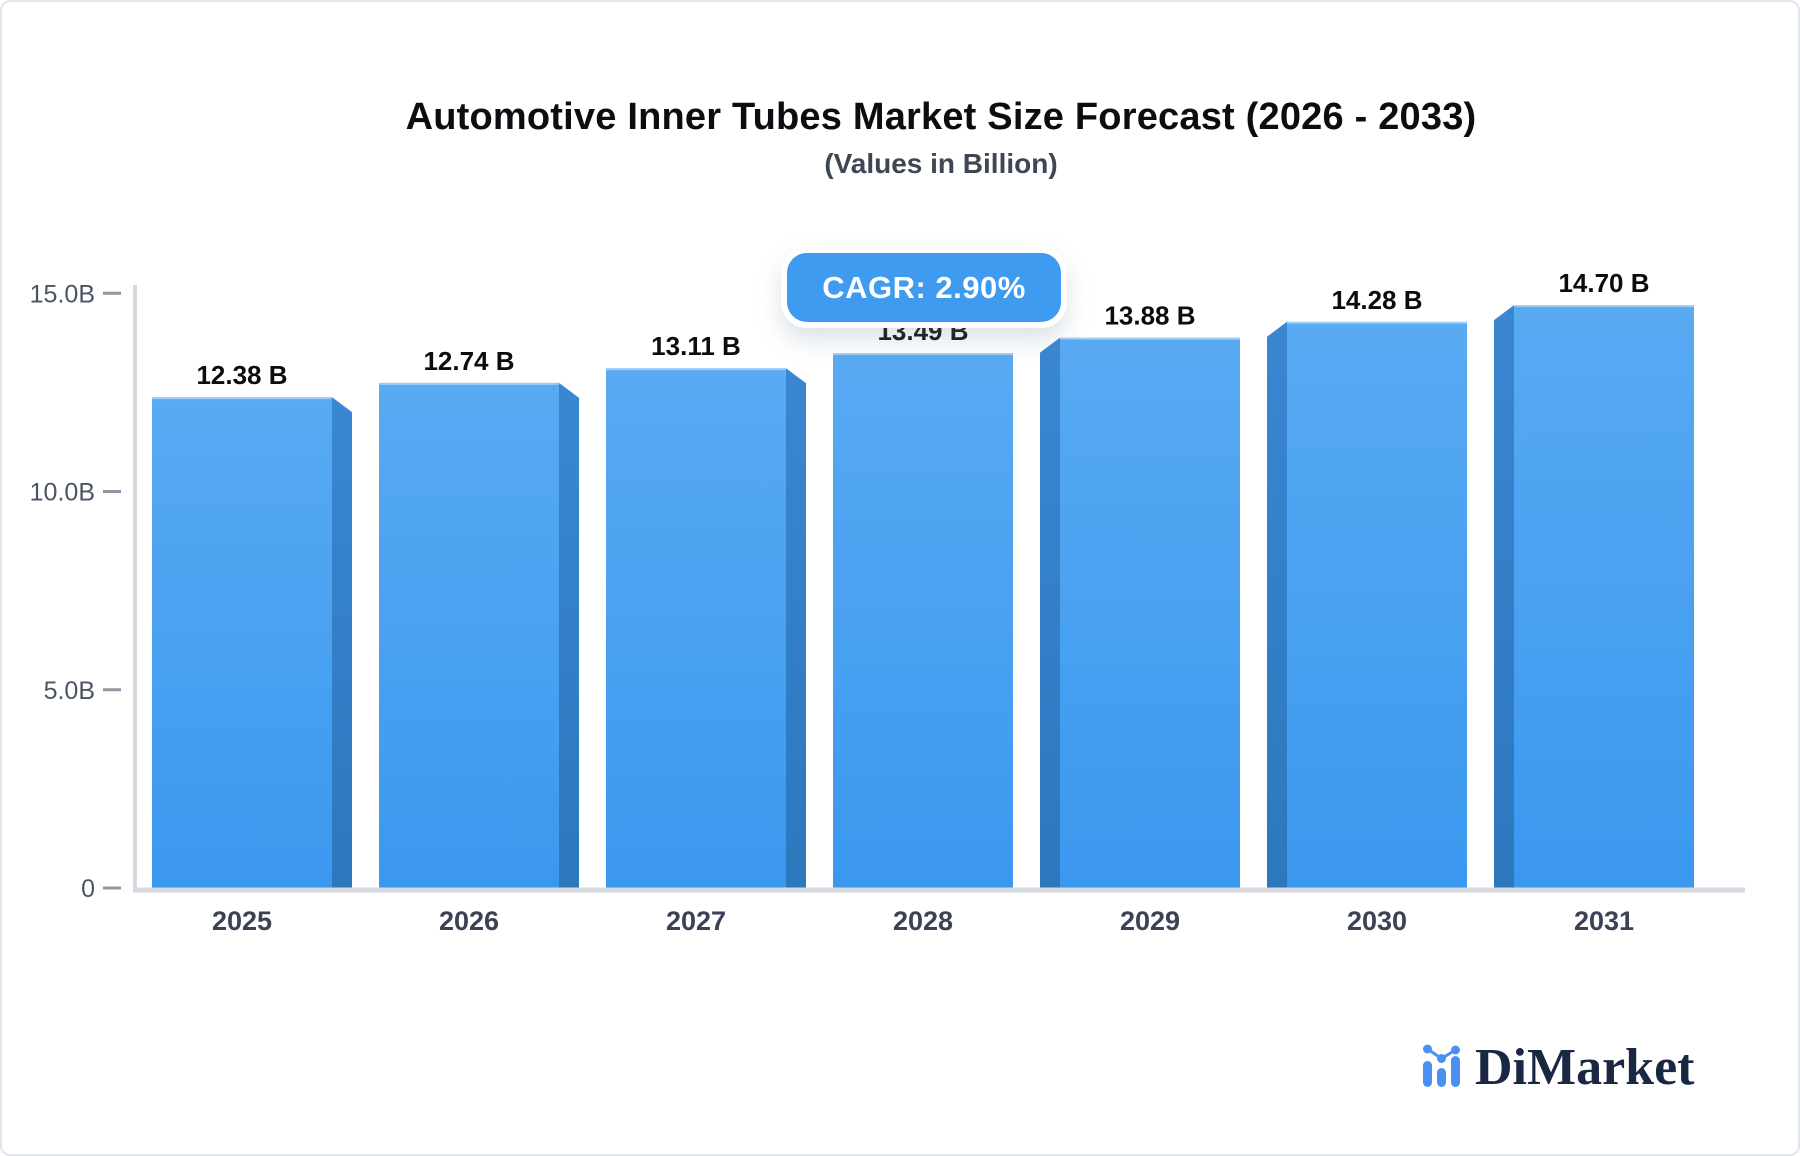  Describe the element at coordinates (1603, 283) in the screenshot. I see `bar-value-label: 14.70 B` at that location.